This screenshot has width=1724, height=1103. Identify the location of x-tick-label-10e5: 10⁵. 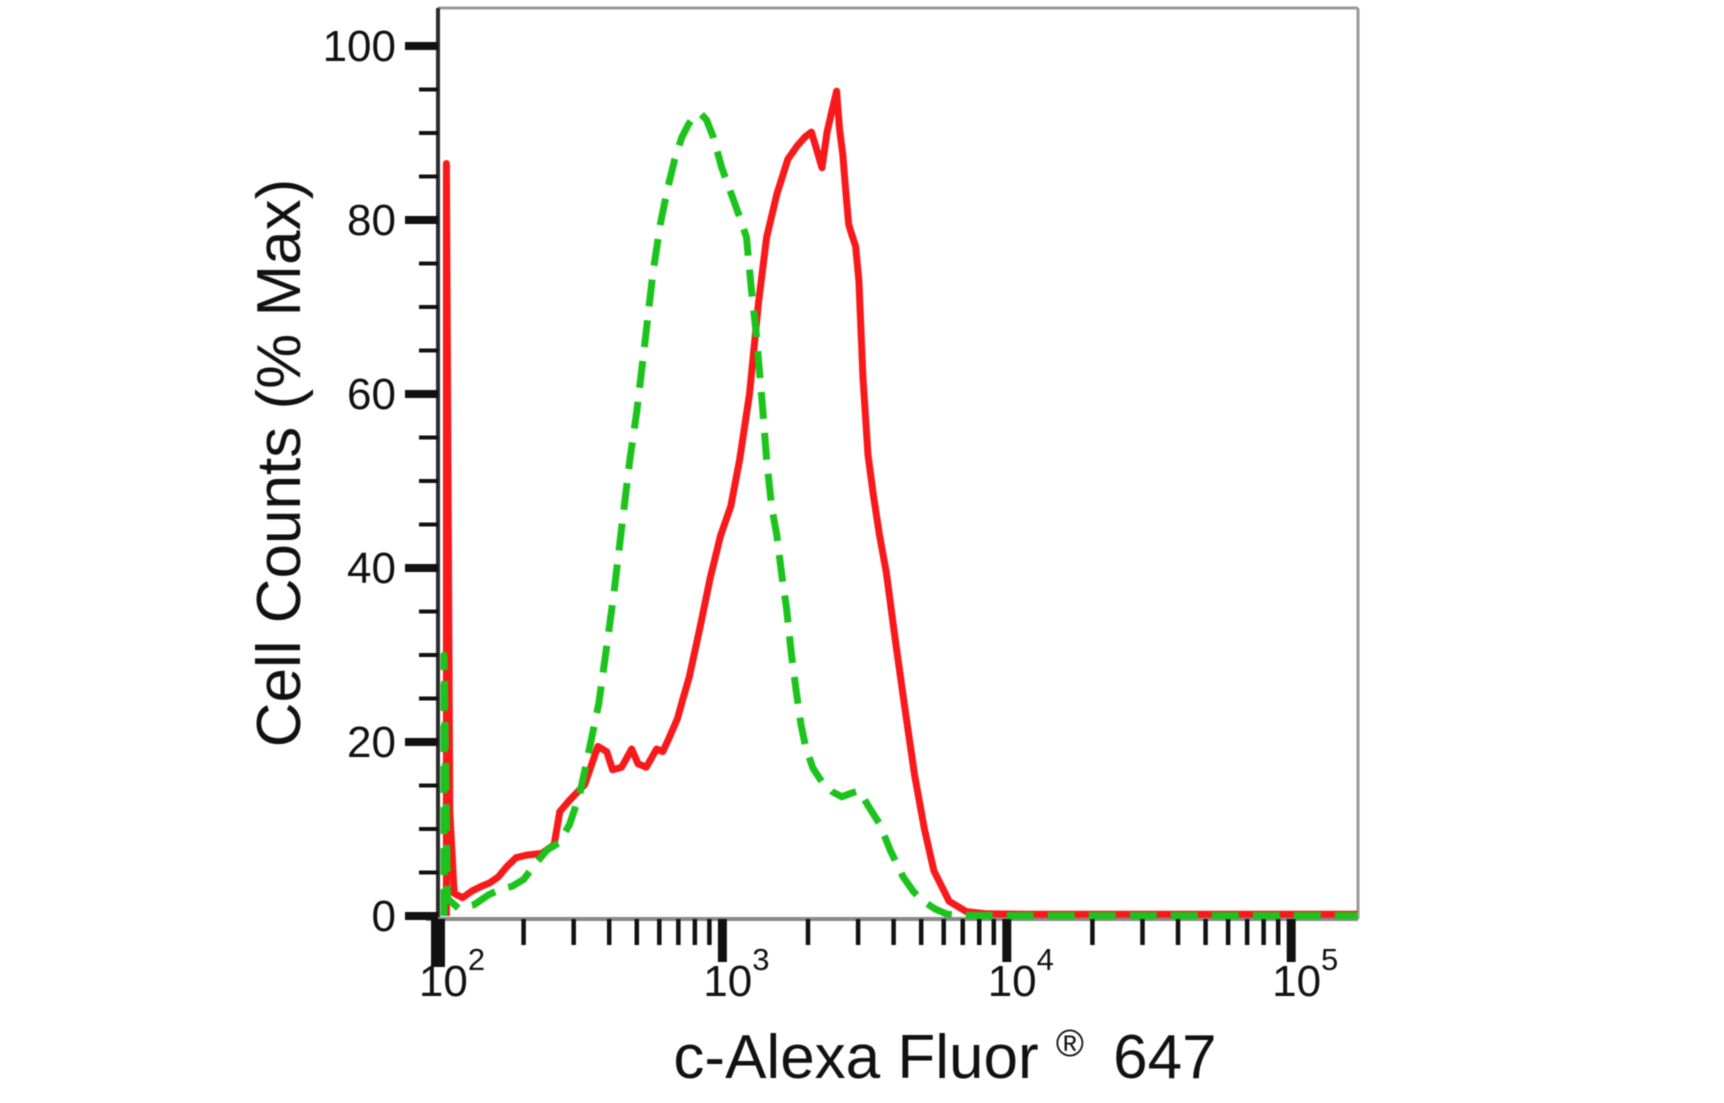
(1305, 974).